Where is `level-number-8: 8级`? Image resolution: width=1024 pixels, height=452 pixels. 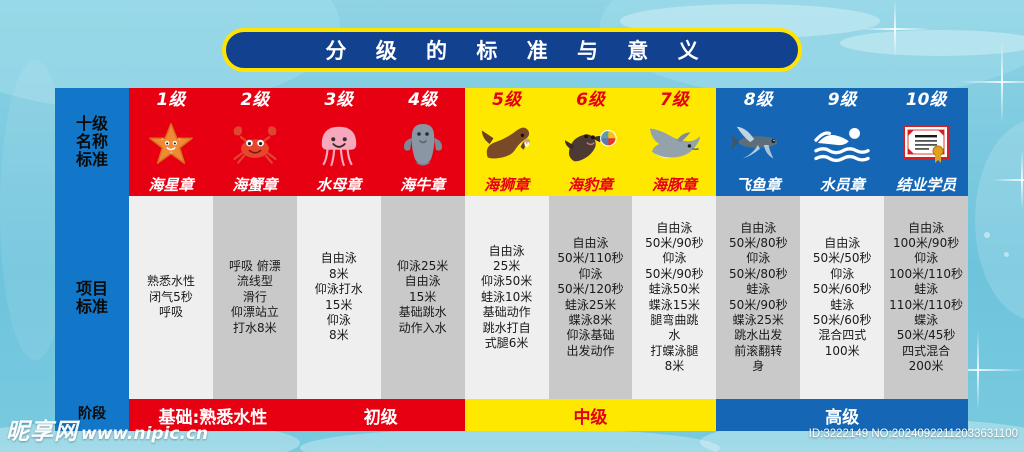
level-number-8: 8级 is located at coordinates (758, 100).